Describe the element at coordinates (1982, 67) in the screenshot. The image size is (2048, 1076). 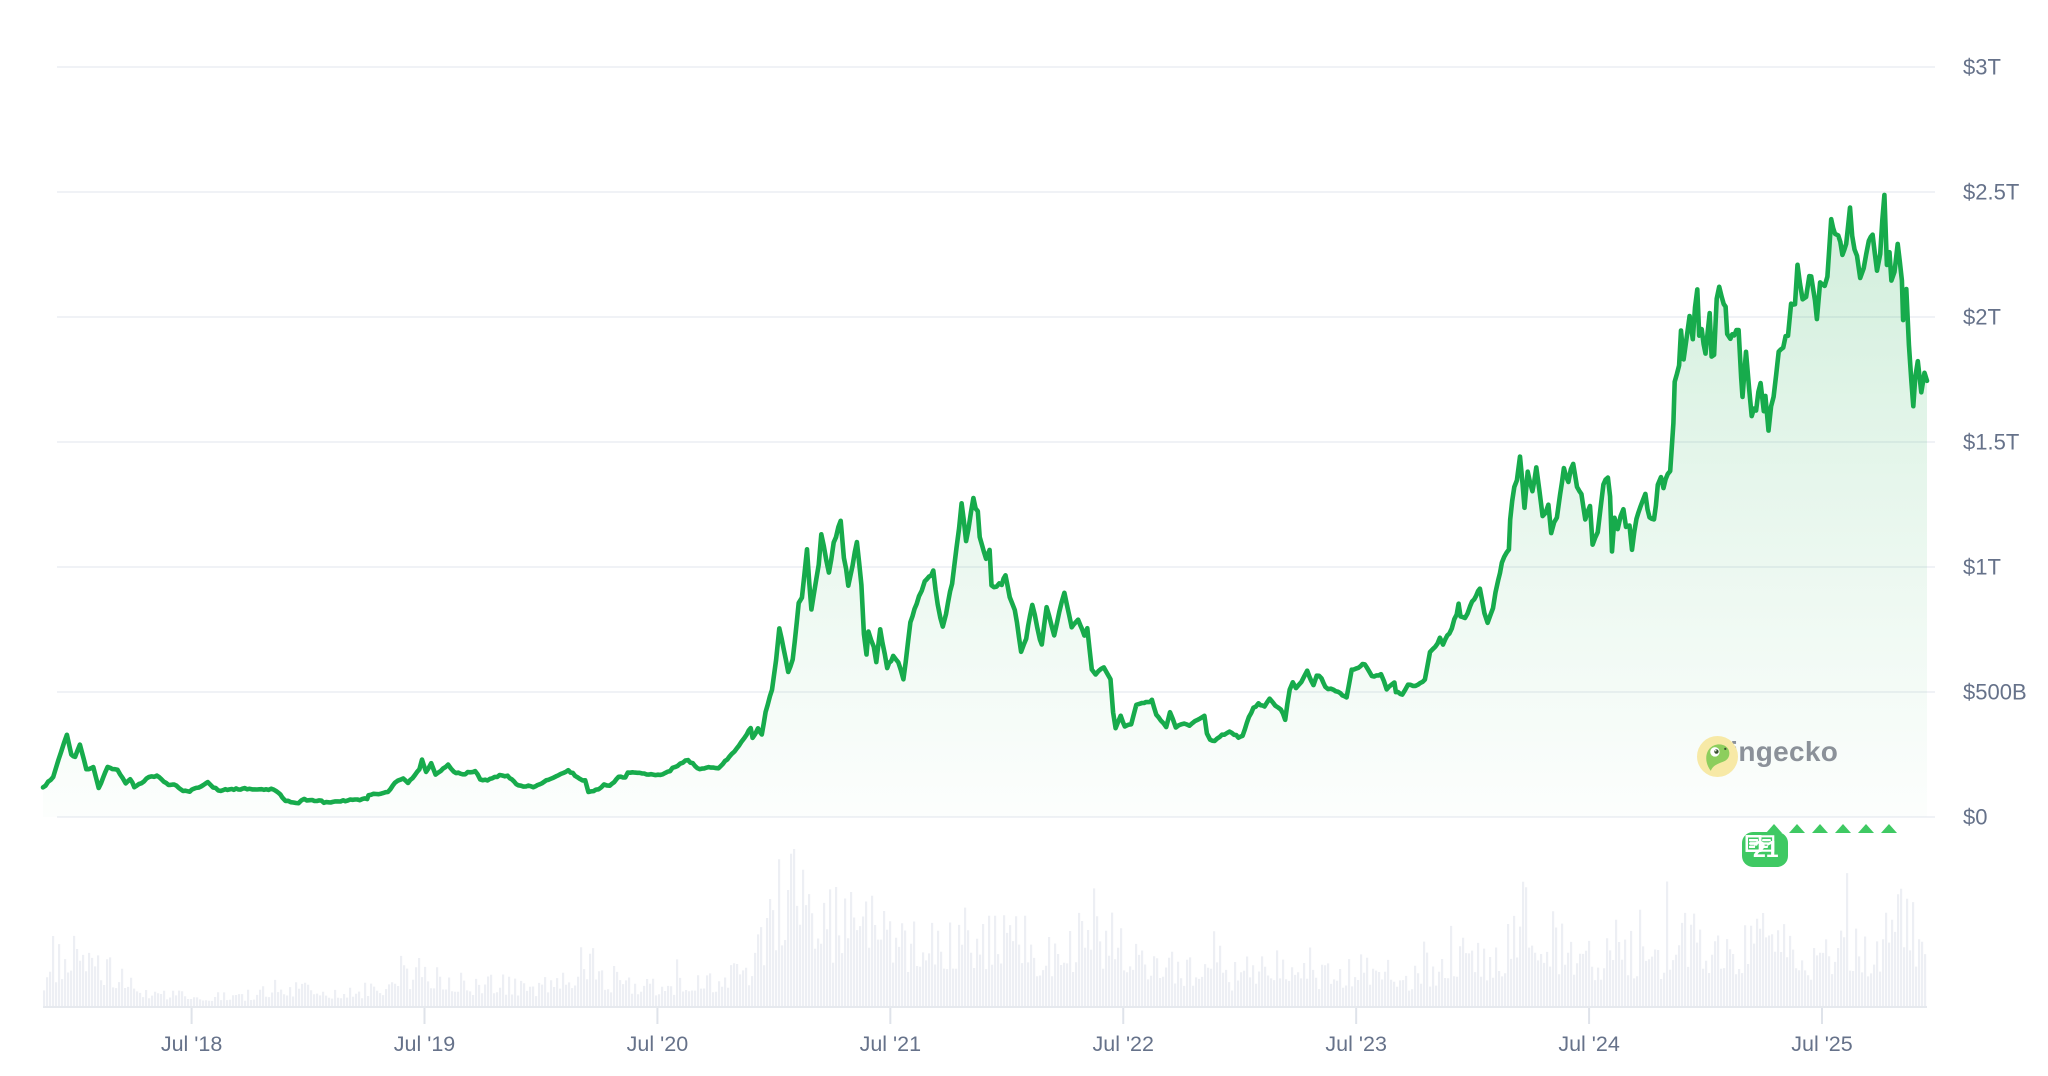
I see `y-axis-label: $3T` at that location.